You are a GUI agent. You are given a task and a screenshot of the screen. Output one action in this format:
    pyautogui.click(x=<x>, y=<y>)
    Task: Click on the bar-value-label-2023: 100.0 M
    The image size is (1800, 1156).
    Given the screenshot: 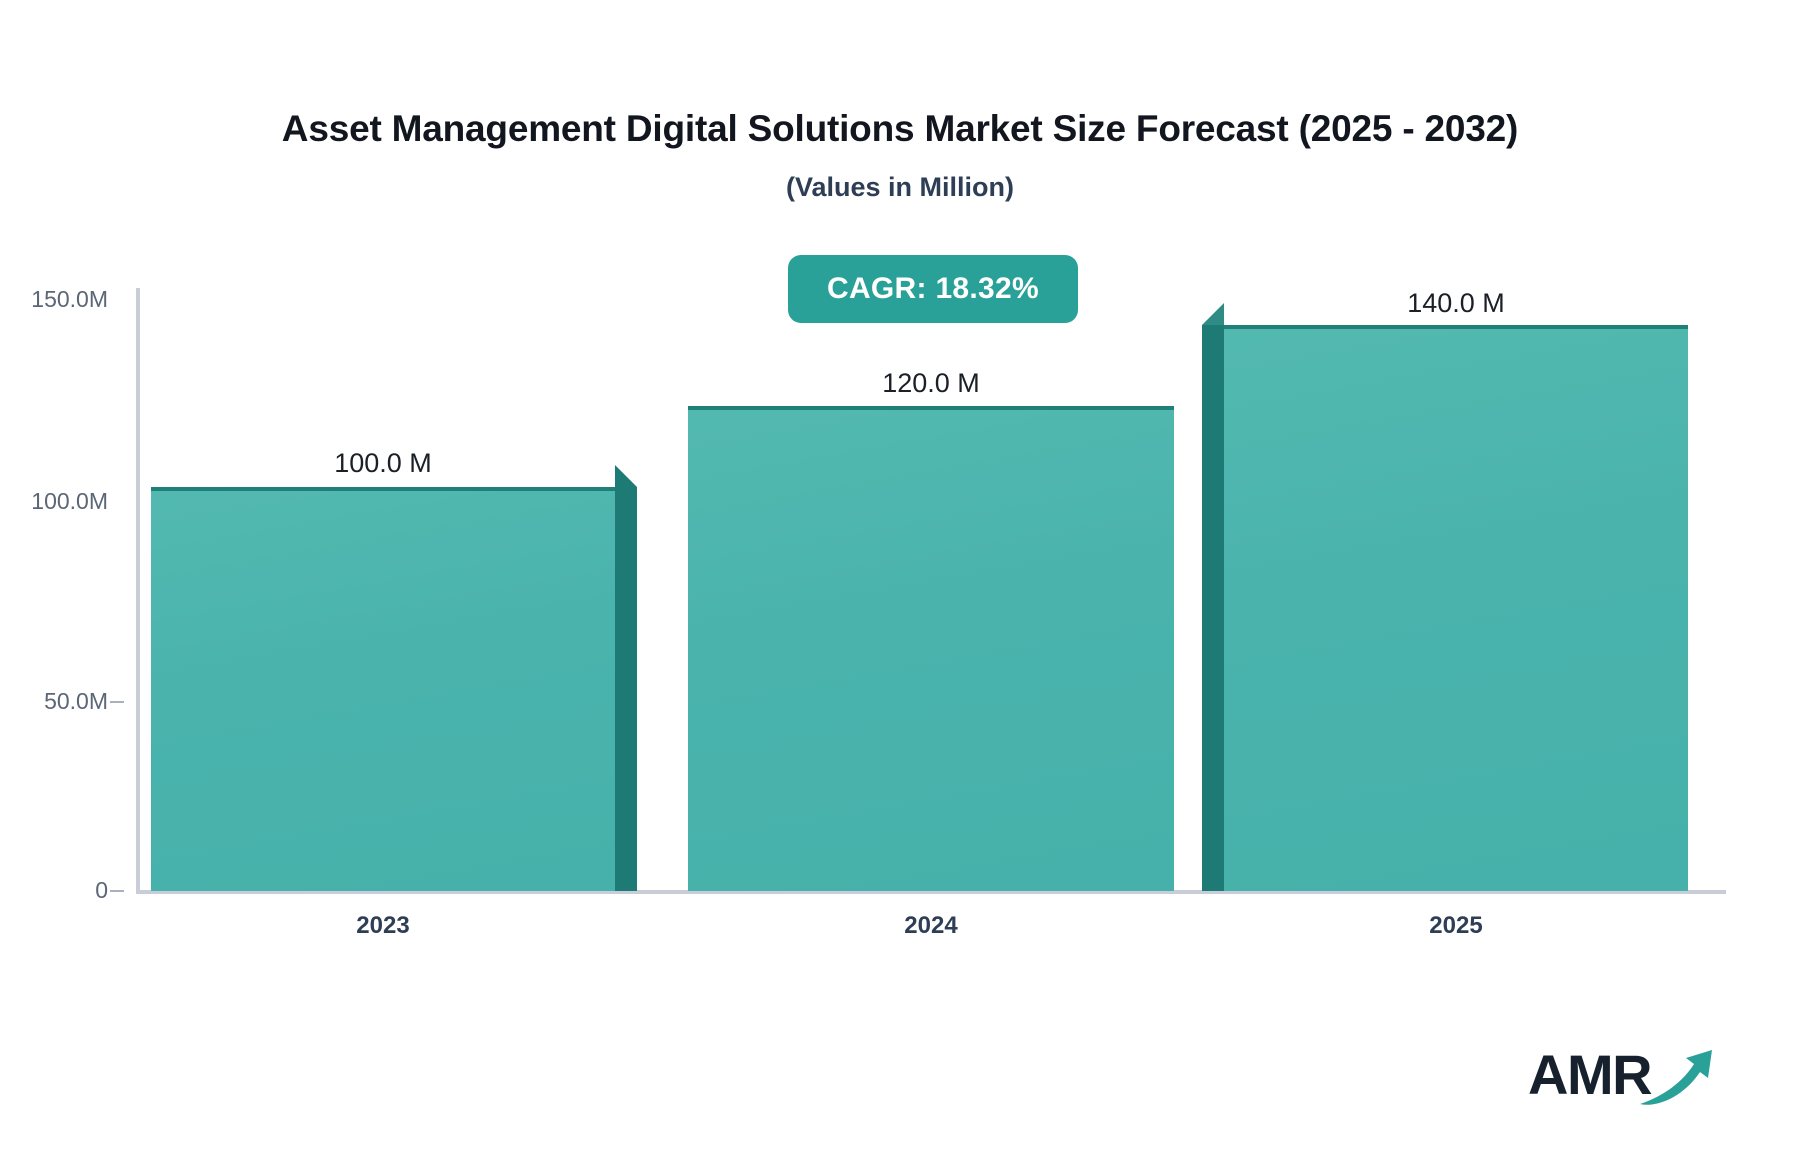 What is the action you would take?
    pyautogui.click(x=383, y=463)
    